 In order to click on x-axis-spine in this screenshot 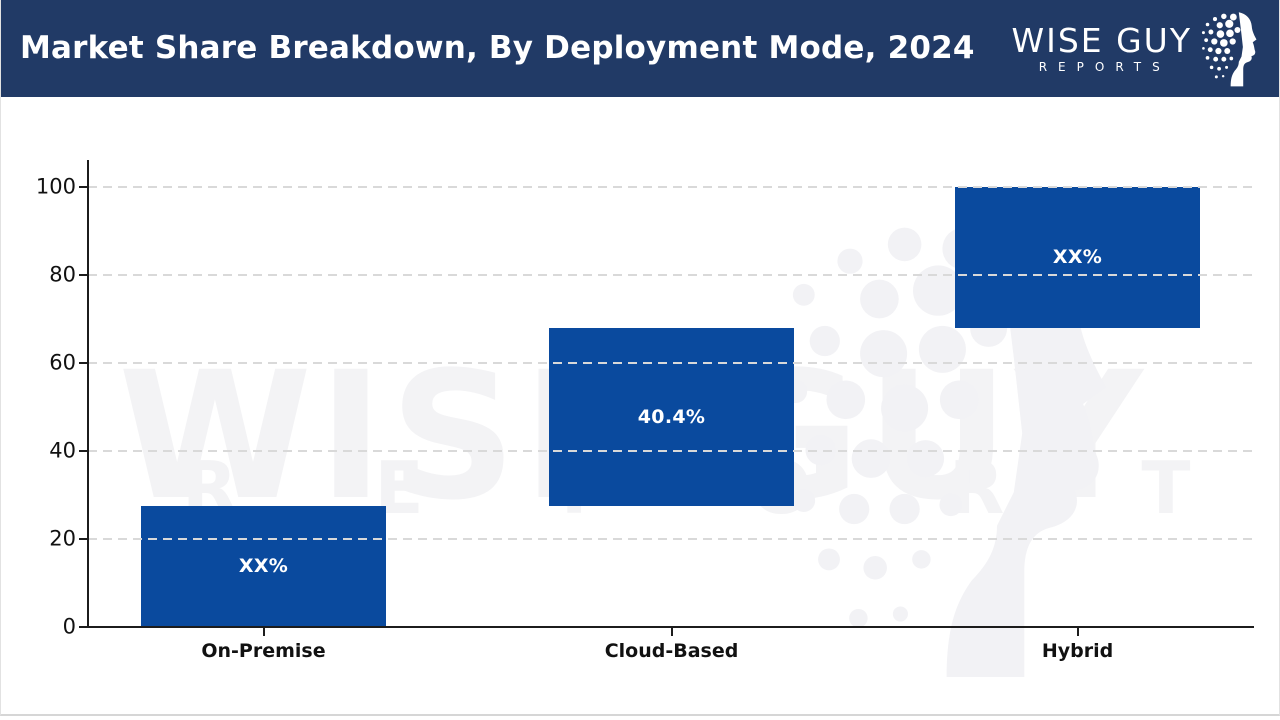, I will do `click(670, 627)`.